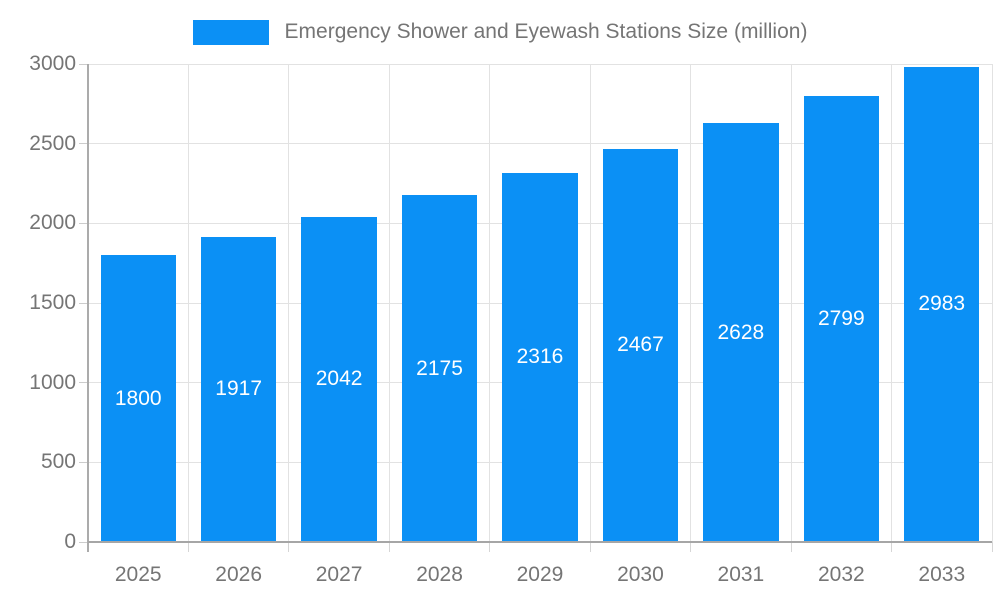  I want to click on y-axis-label: 0, so click(70, 541).